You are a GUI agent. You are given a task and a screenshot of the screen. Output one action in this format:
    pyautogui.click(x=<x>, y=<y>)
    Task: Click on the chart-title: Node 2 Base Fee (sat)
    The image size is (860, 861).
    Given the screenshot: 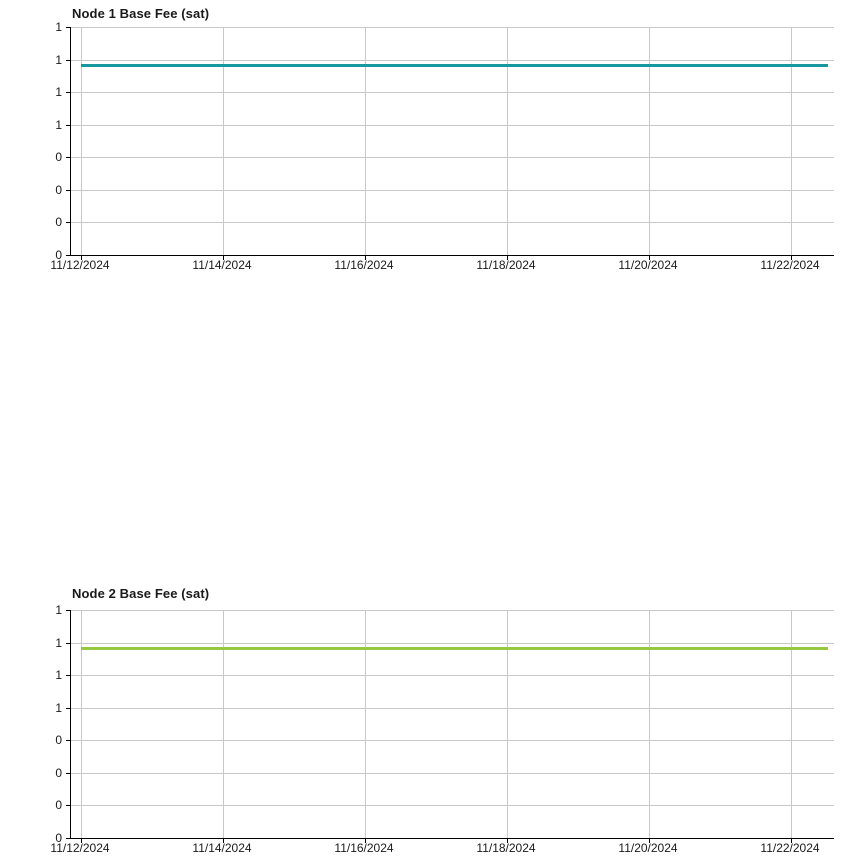 What is the action you would take?
    pyautogui.click(x=141, y=593)
    